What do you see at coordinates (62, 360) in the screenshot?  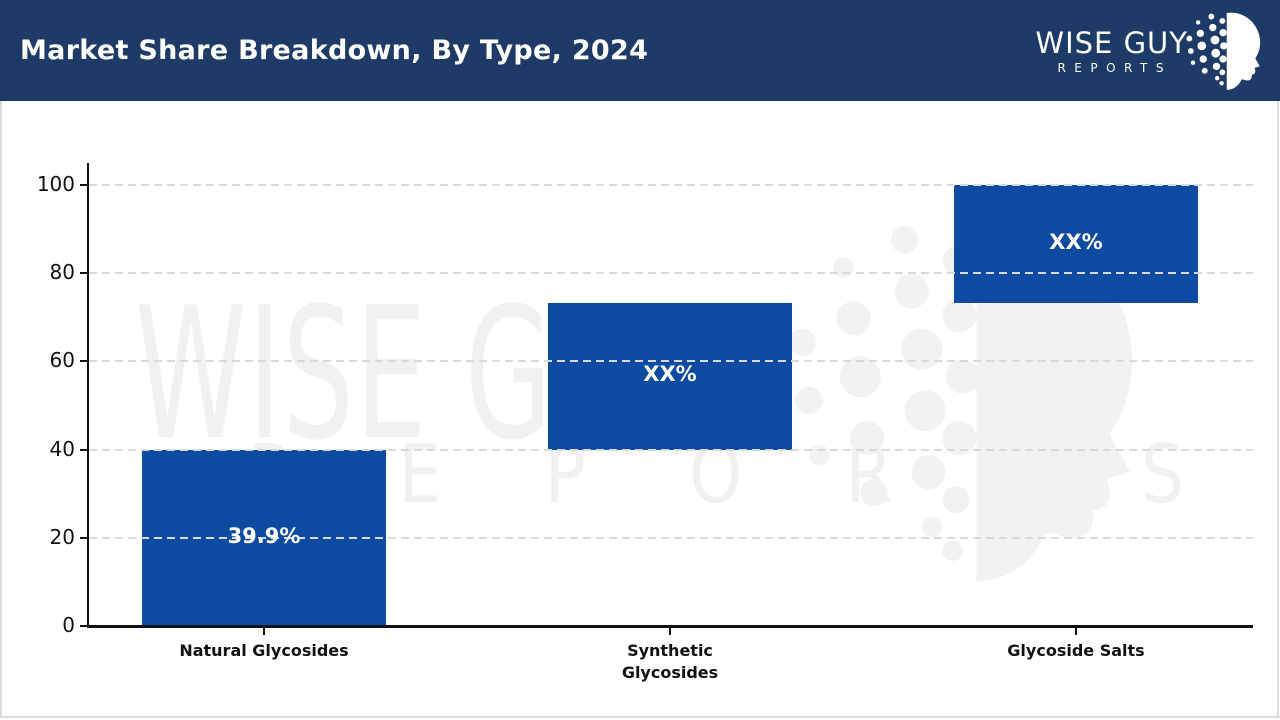 I see `y-tick-label: 60` at bounding box center [62, 360].